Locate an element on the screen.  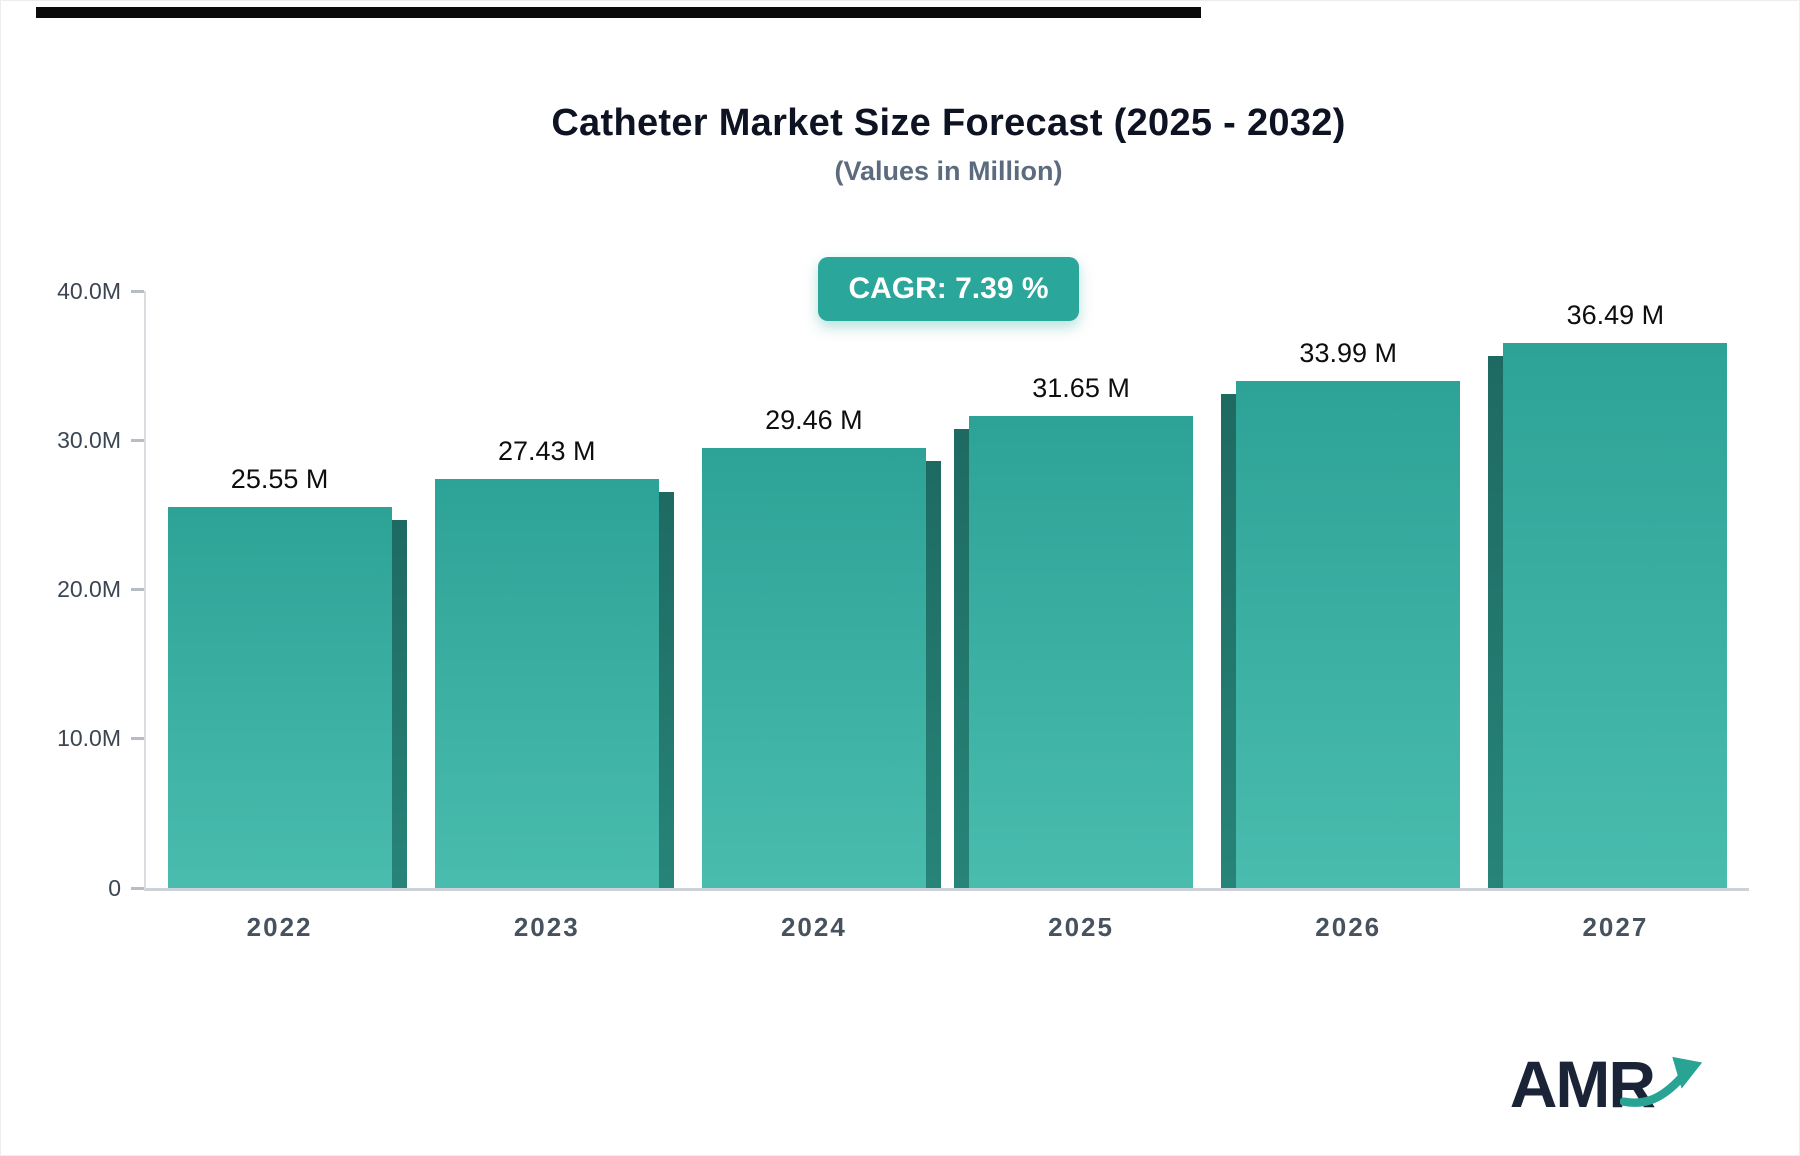
bar-value-label: 25.55 M is located at coordinates (279, 479).